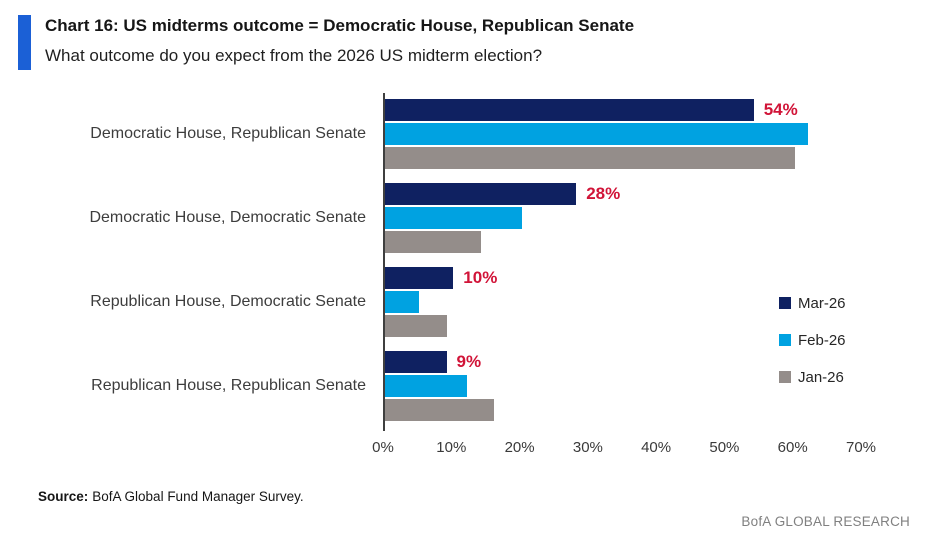  What do you see at coordinates (624, 362) in the screenshot?
I see `bar-row: 9%` at bounding box center [624, 362].